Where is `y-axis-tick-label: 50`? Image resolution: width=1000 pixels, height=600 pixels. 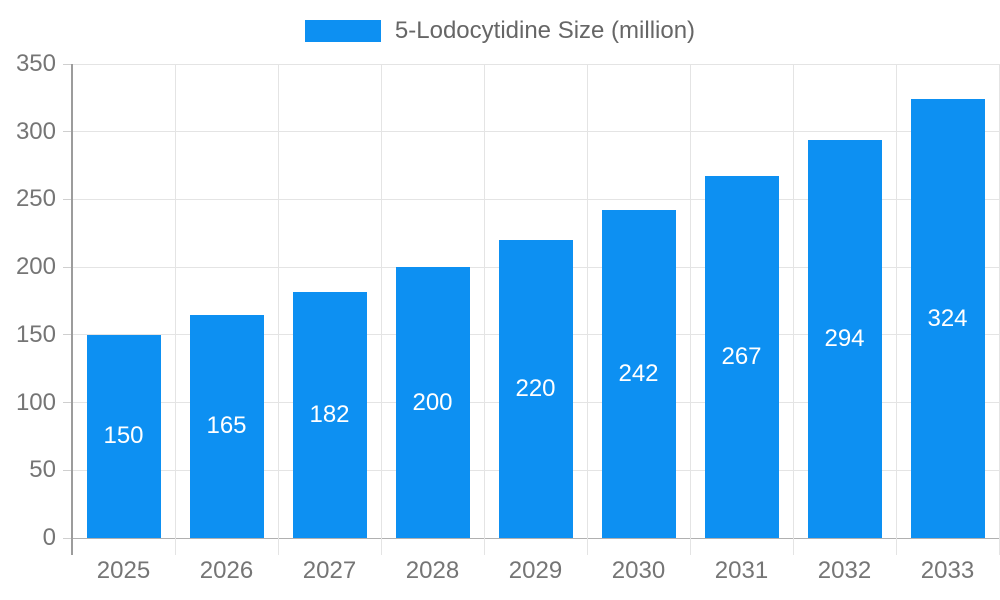 y-axis-tick-label: 50 is located at coordinates (42, 470).